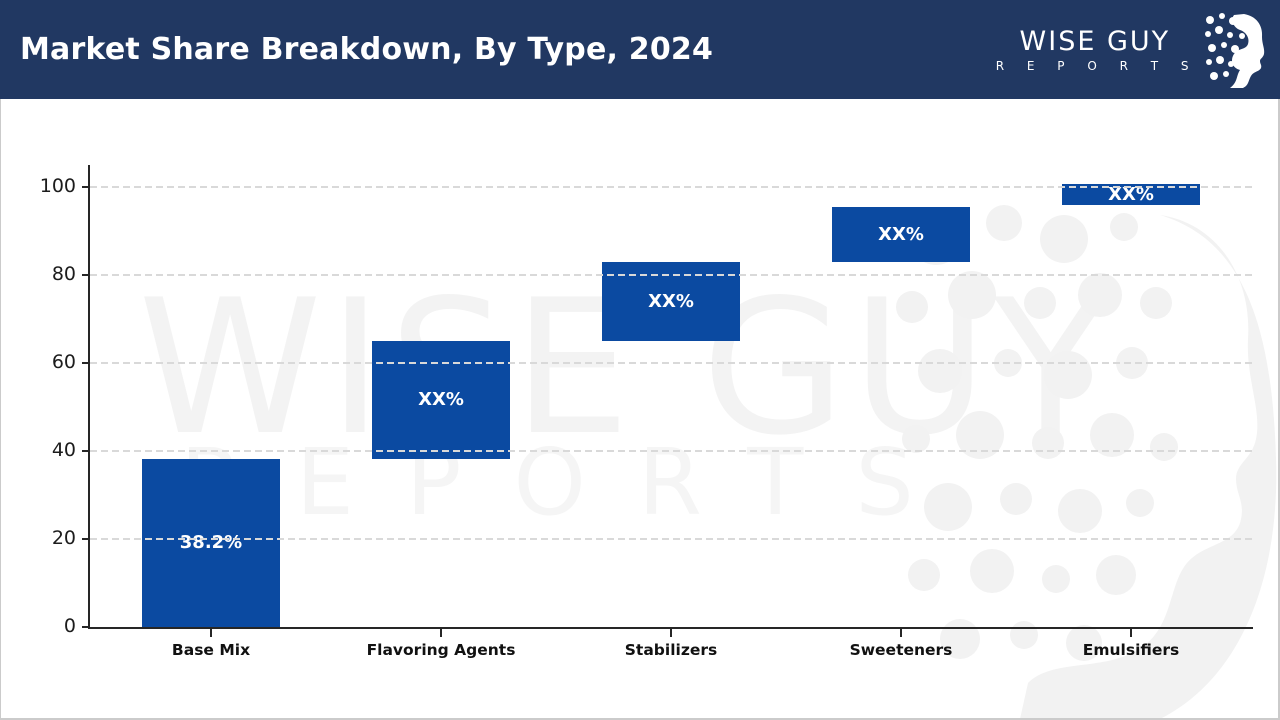  What do you see at coordinates (63, 362) in the screenshot?
I see `y-tick-label-60: 60` at bounding box center [63, 362].